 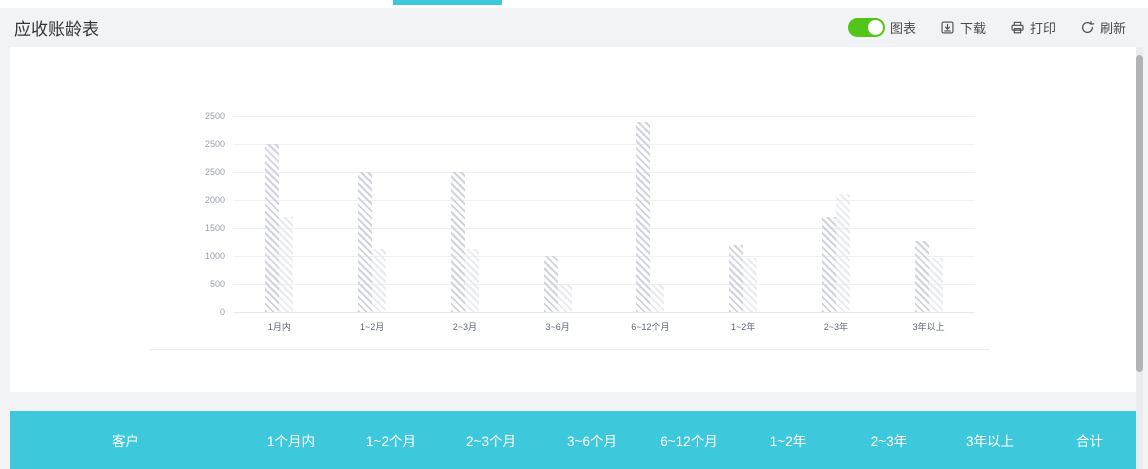 I want to click on table-header-cell: 6~12个月, so click(x=689, y=441).